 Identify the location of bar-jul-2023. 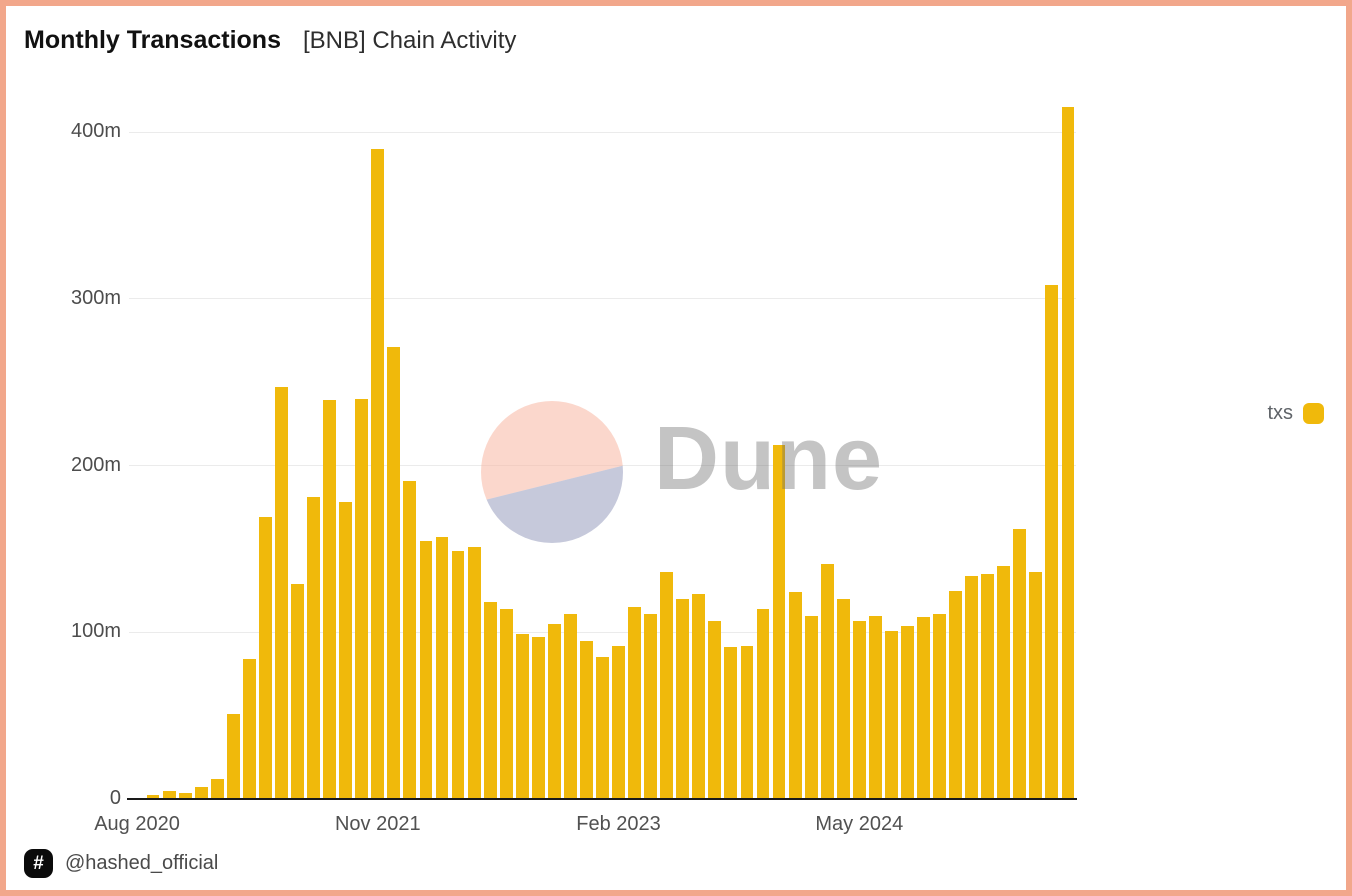
(699, 696).